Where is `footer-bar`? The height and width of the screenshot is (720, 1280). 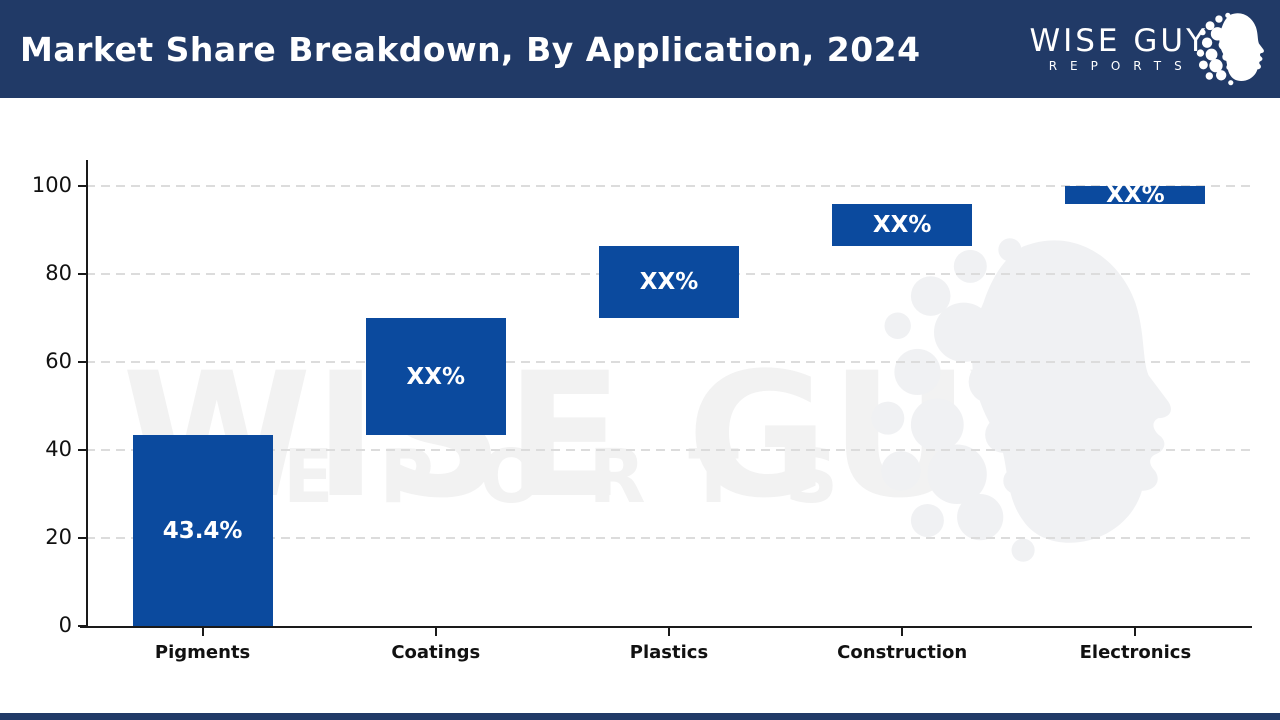 footer-bar is located at coordinates (640, 716).